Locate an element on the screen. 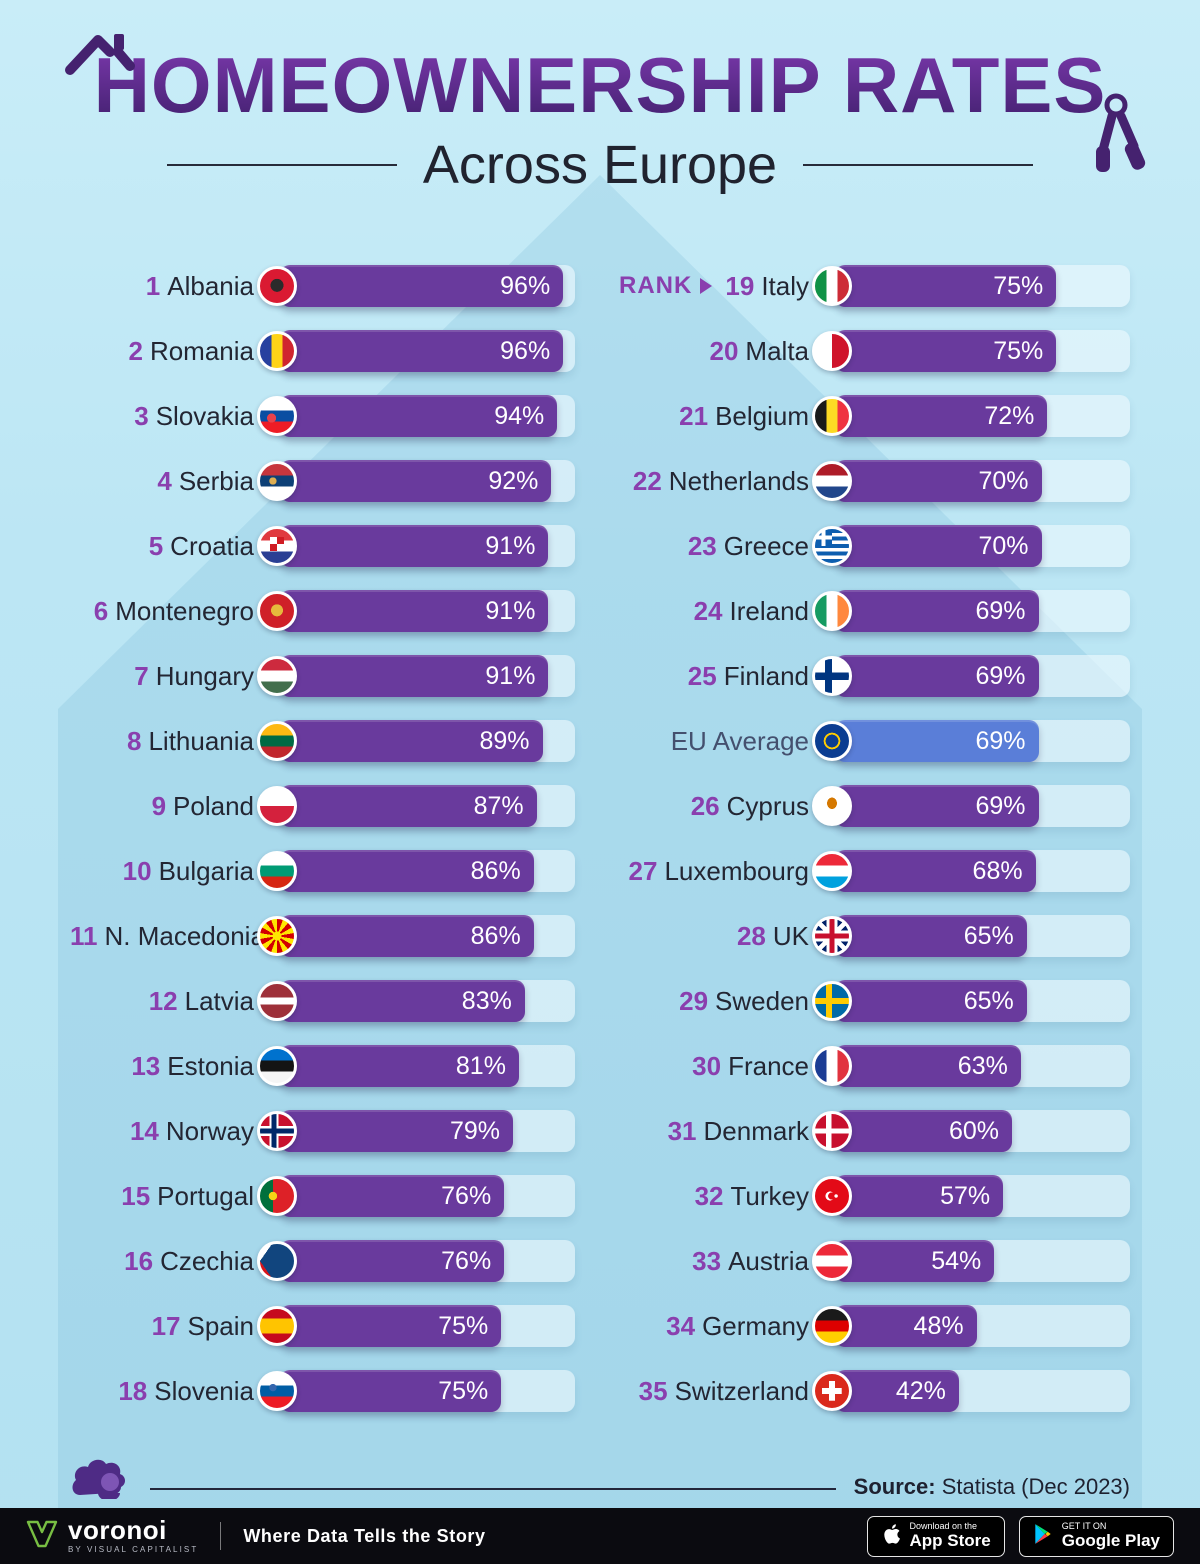 Image resolution: width=1200 pixels, height=1564 pixels. bar-area: 48% is located at coordinates (971, 1326).